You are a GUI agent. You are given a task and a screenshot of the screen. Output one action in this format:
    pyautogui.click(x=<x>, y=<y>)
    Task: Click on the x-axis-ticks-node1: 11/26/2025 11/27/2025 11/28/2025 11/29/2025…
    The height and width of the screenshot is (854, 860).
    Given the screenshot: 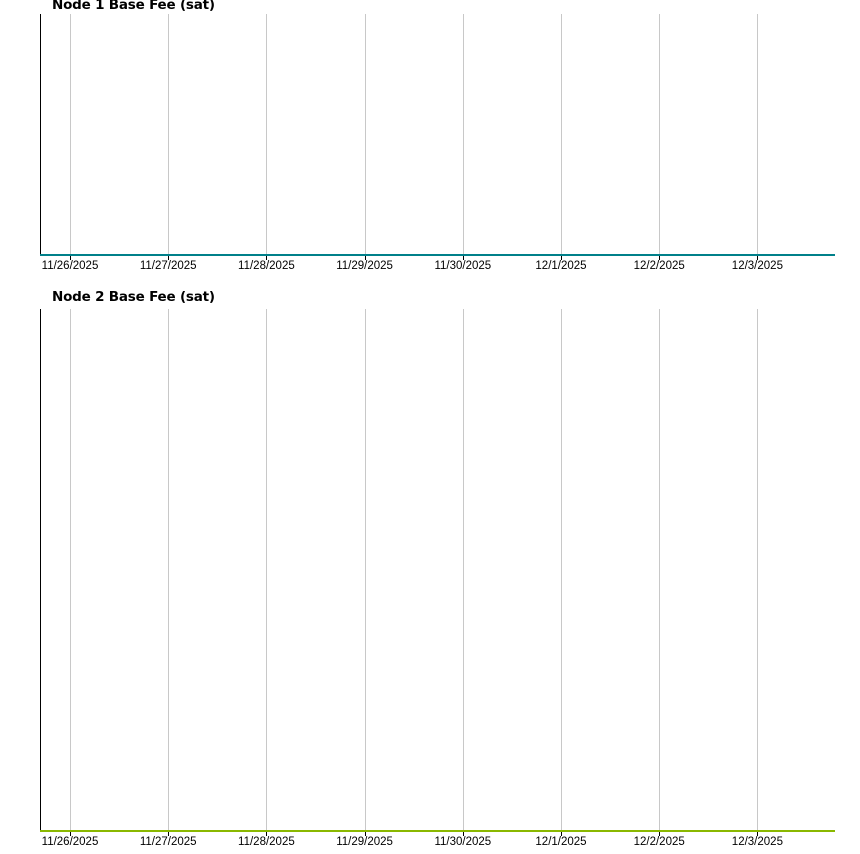 What is the action you would take?
    pyautogui.click(x=437, y=267)
    